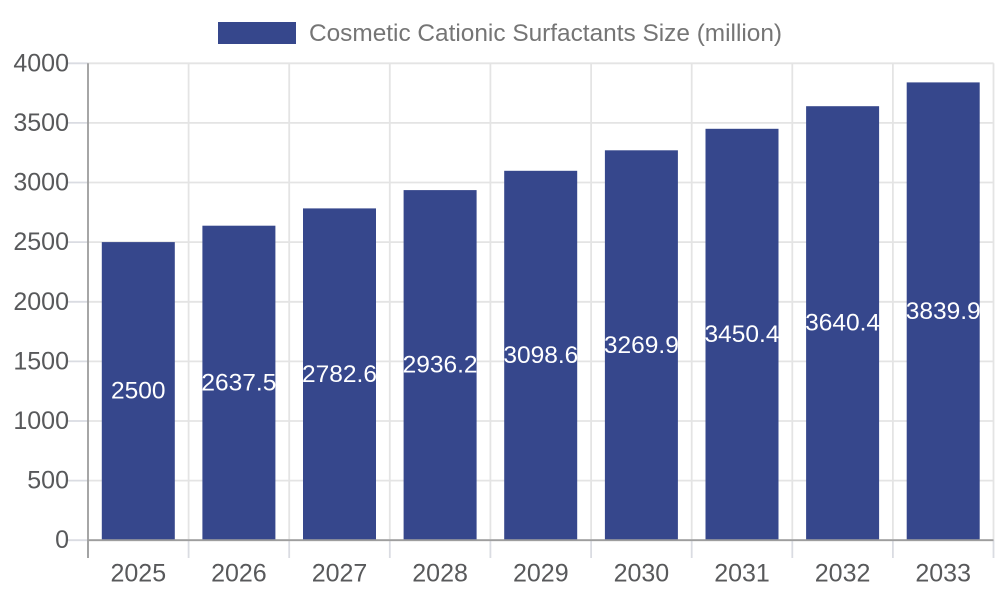 Image resolution: width=1000 pixels, height=600 pixels. What do you see at coordinates (641, 345) in the screenshot?
I see `svg-text: 3269.9` at bounding box center [641, 345].